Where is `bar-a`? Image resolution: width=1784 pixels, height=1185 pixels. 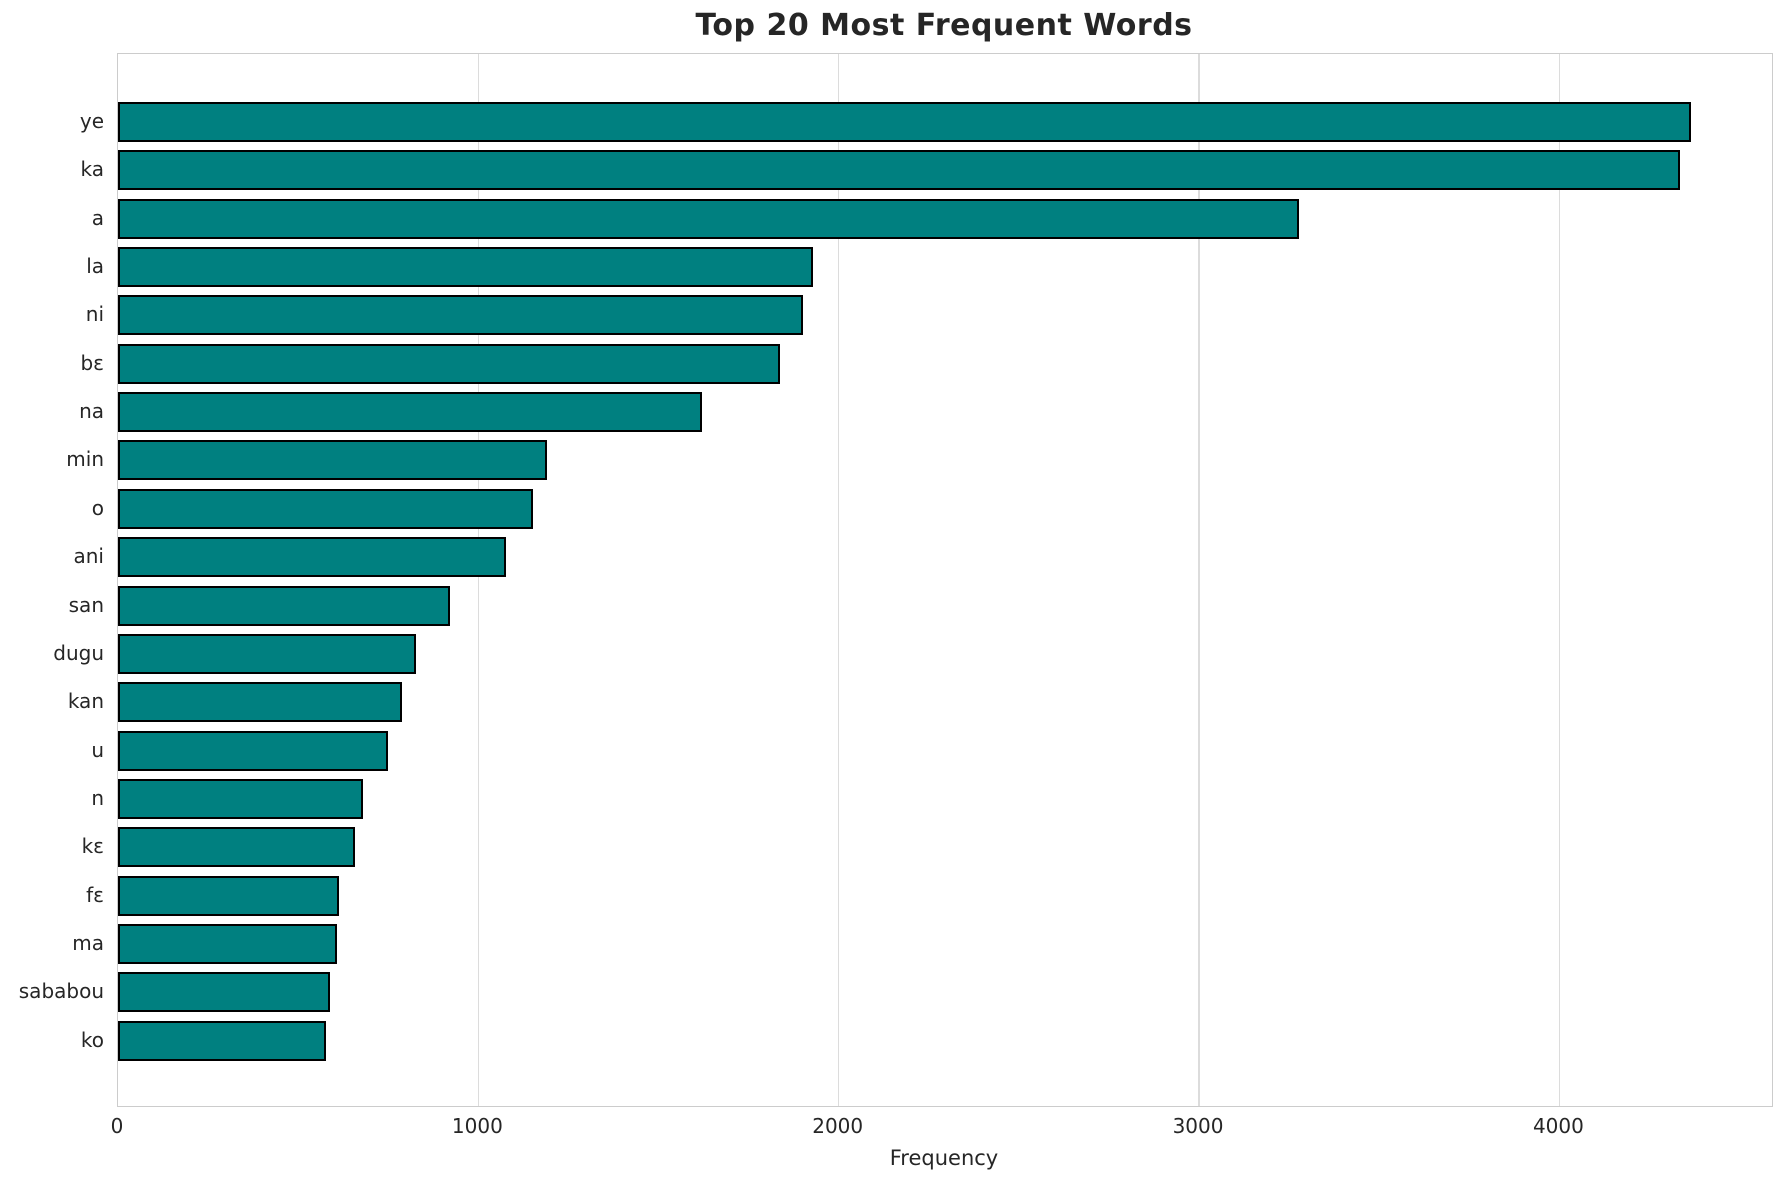 bar-a is located at coordinates (708, 218).